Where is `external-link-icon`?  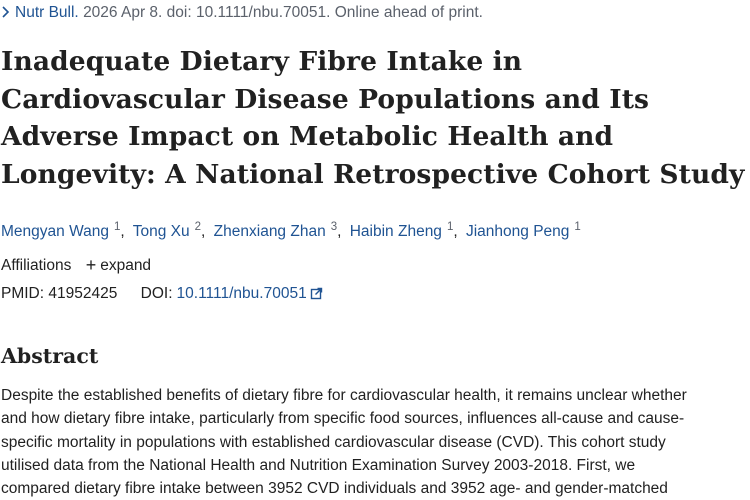
external-link-icon is located at coordinates (316, 293).